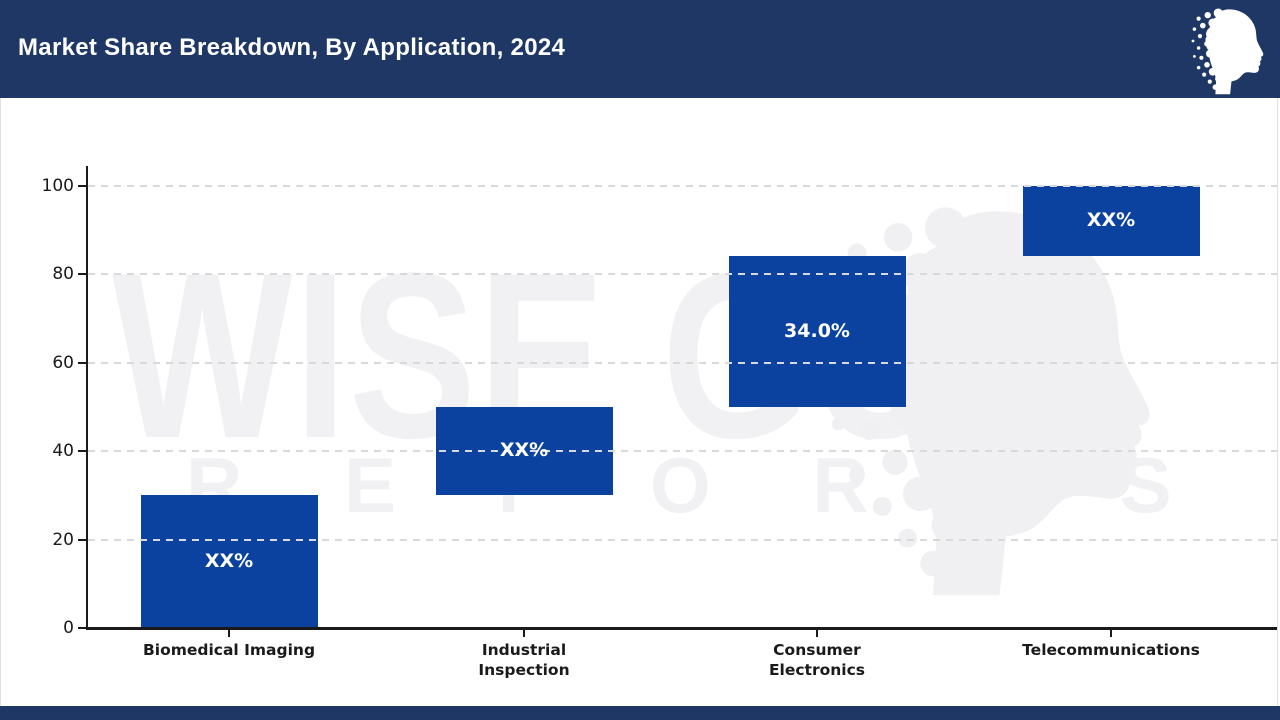  What do you see at coordinates (63, 362) in the screenshot?
I see `y-tick-label: 60` at bounding box center [63, 362].